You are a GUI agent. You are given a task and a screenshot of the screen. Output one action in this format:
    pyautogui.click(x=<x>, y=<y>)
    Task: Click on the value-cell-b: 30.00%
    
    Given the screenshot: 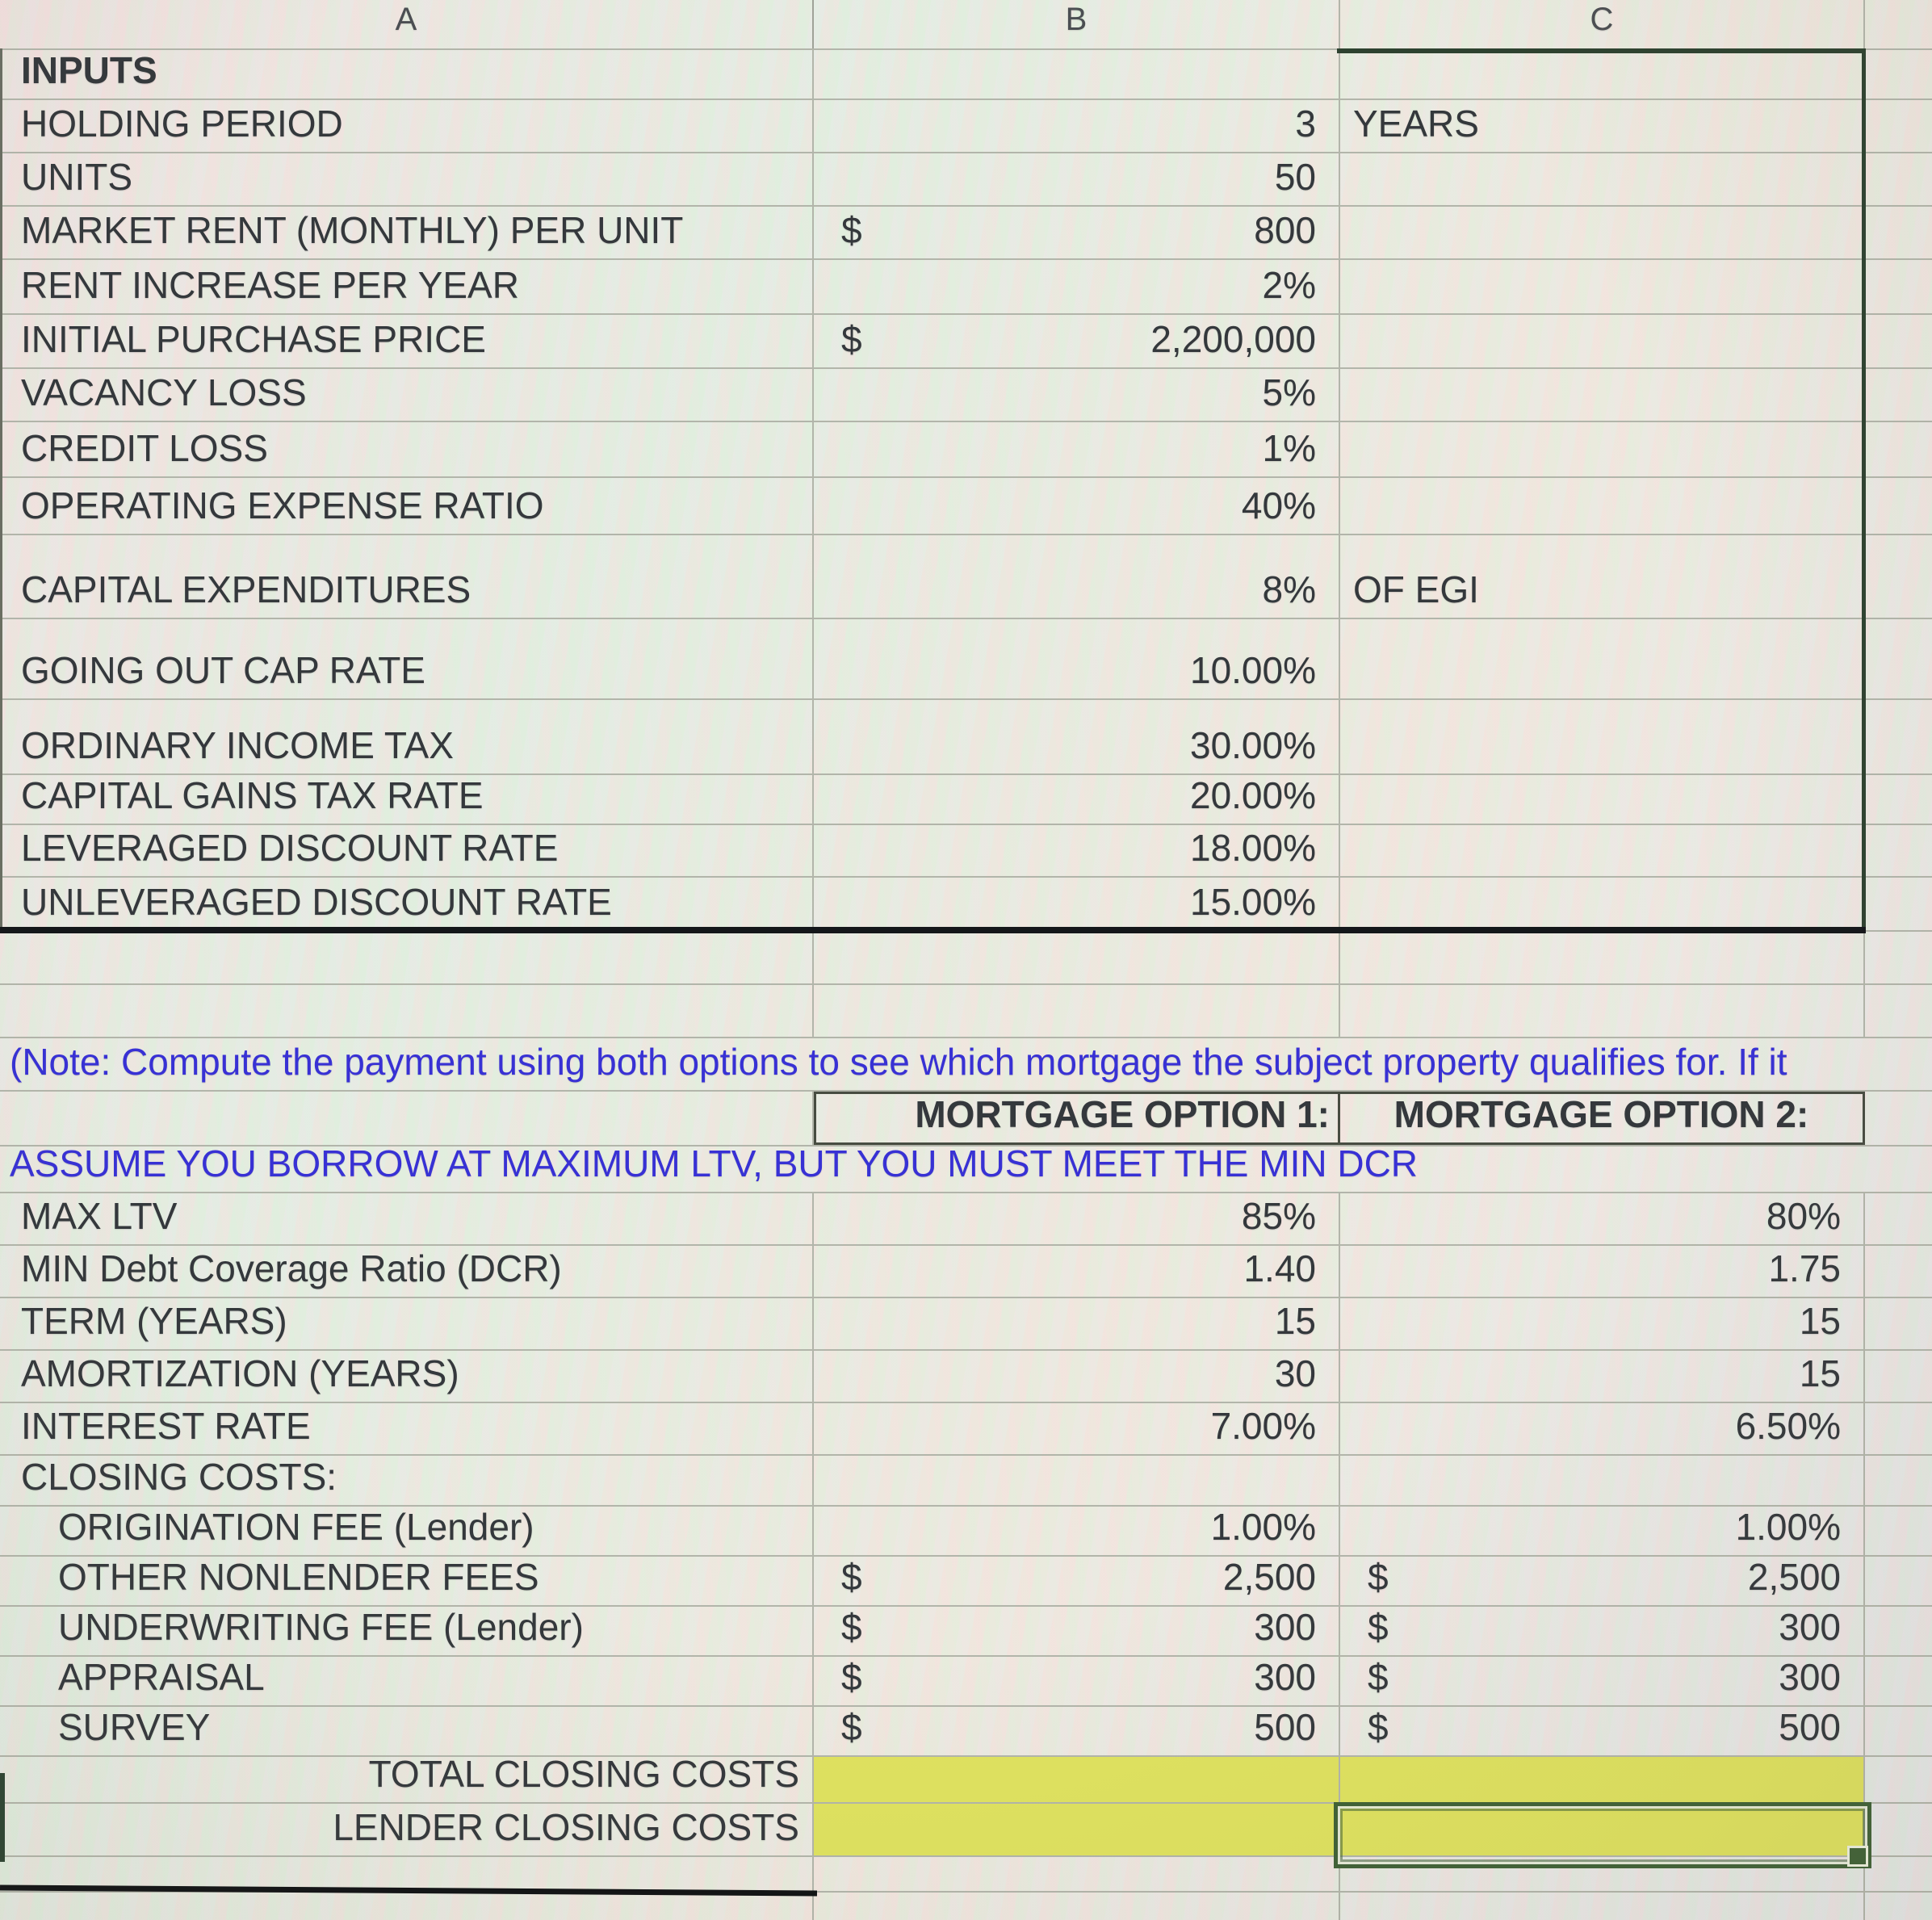 What is the action you would take?
    pyautogui.click(x=1077, y=736)
    